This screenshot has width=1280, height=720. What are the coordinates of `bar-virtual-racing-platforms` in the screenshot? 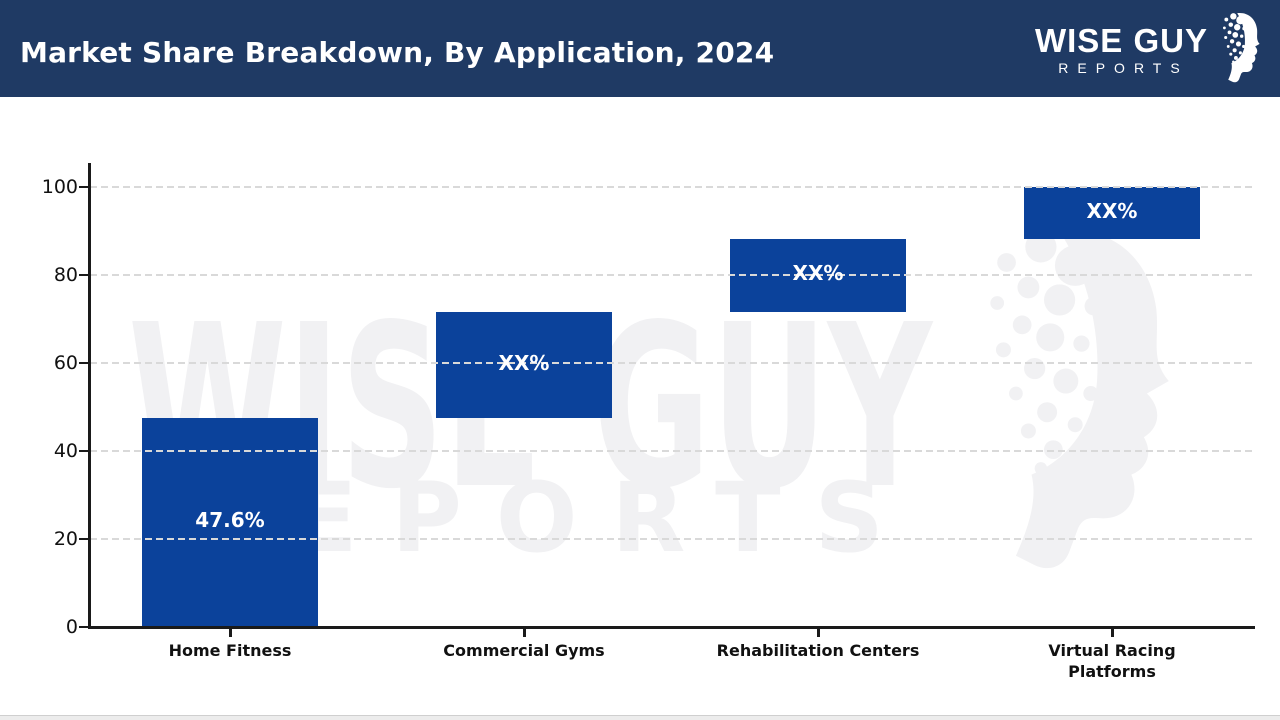 It's located at (1112, 213).